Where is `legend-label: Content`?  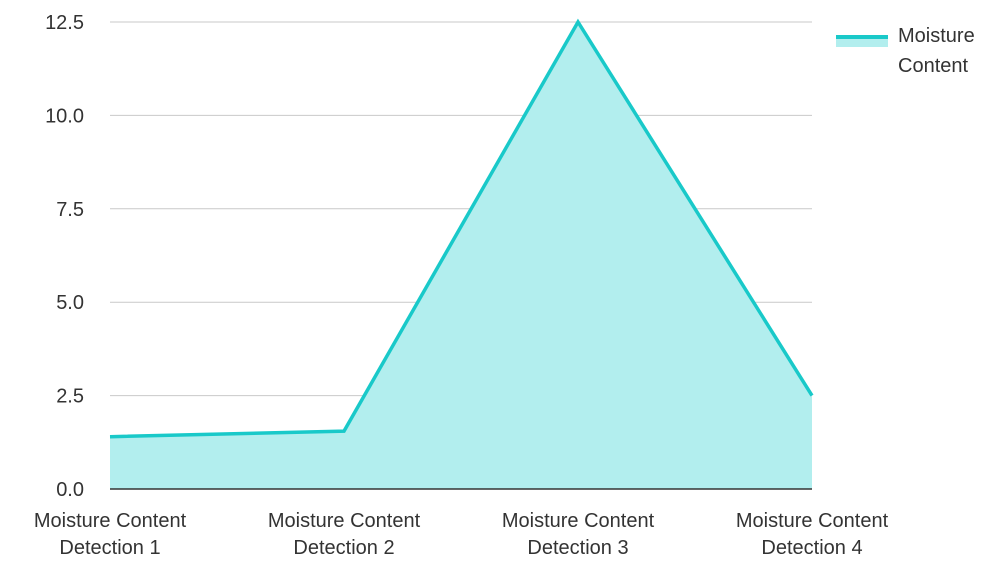 legend-label: Content is located at coordinates (933, 66).